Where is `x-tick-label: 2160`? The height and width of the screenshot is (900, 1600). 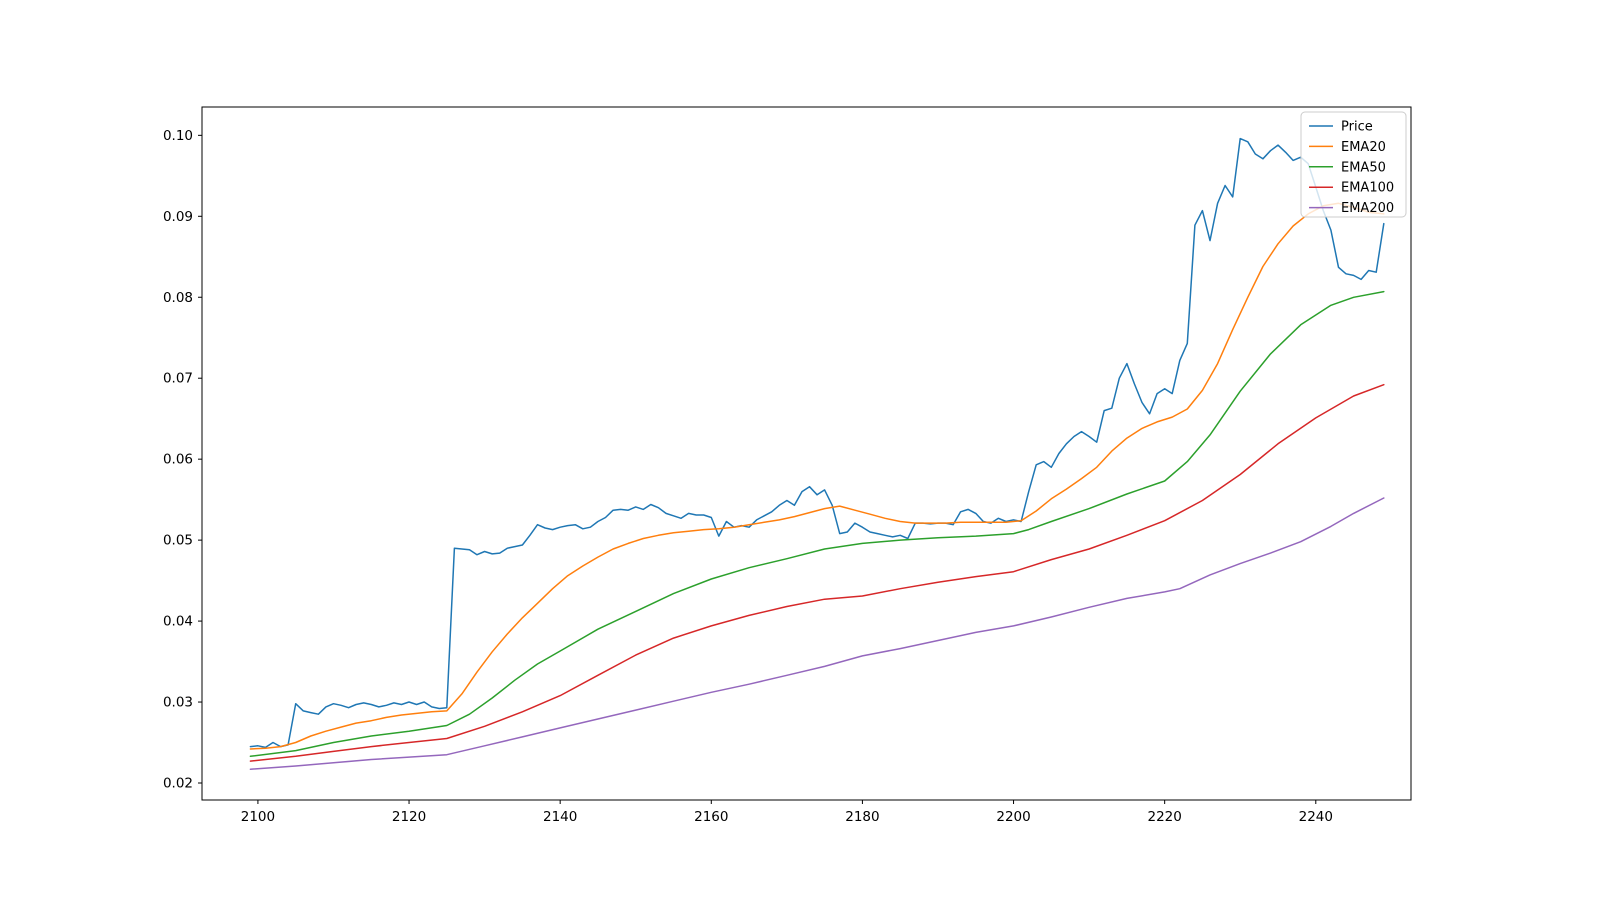 x-tick-label: 2160 is located at coordinates (711, 817).